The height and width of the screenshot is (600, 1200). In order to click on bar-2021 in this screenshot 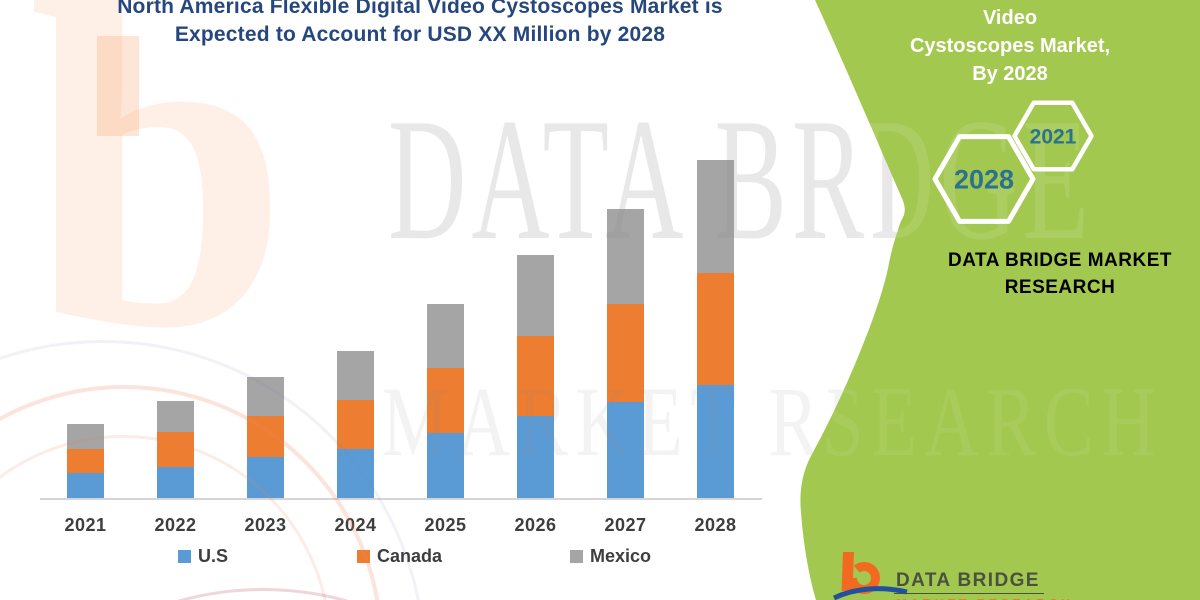, I will do `click(85, 461)`.